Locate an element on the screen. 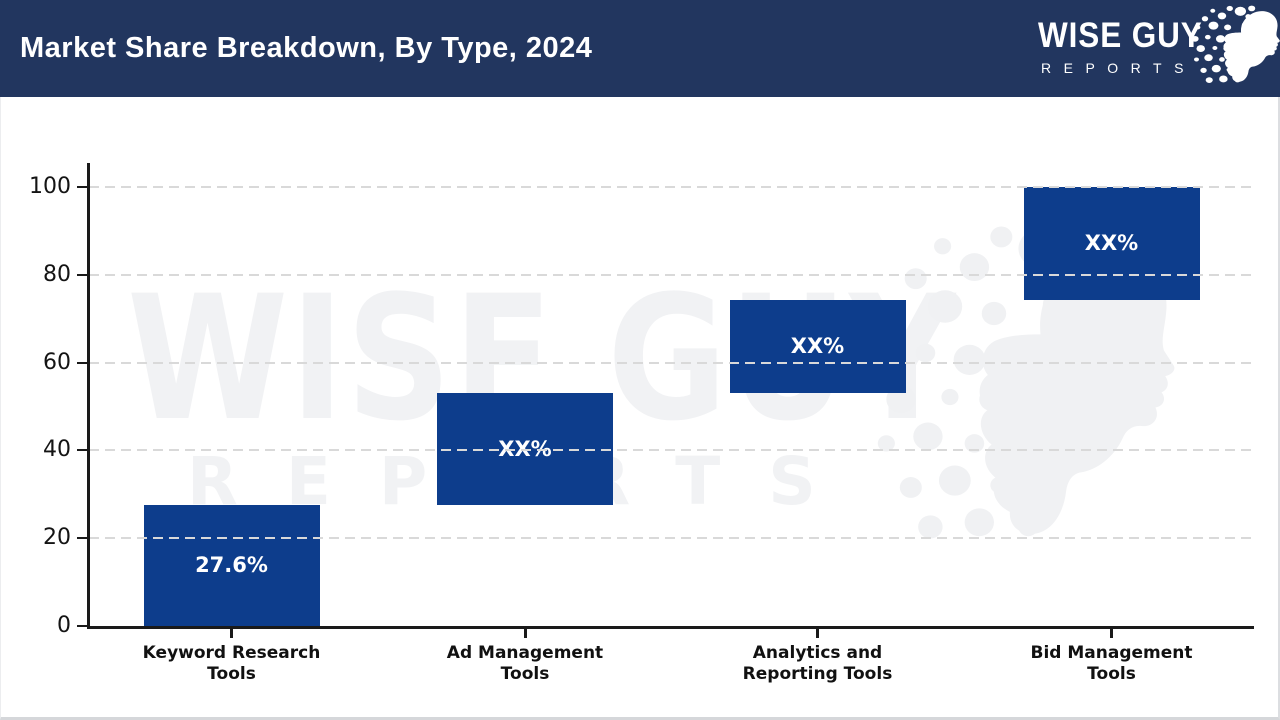  wiseguy-face-icon is located at coordinates (1235, 44).